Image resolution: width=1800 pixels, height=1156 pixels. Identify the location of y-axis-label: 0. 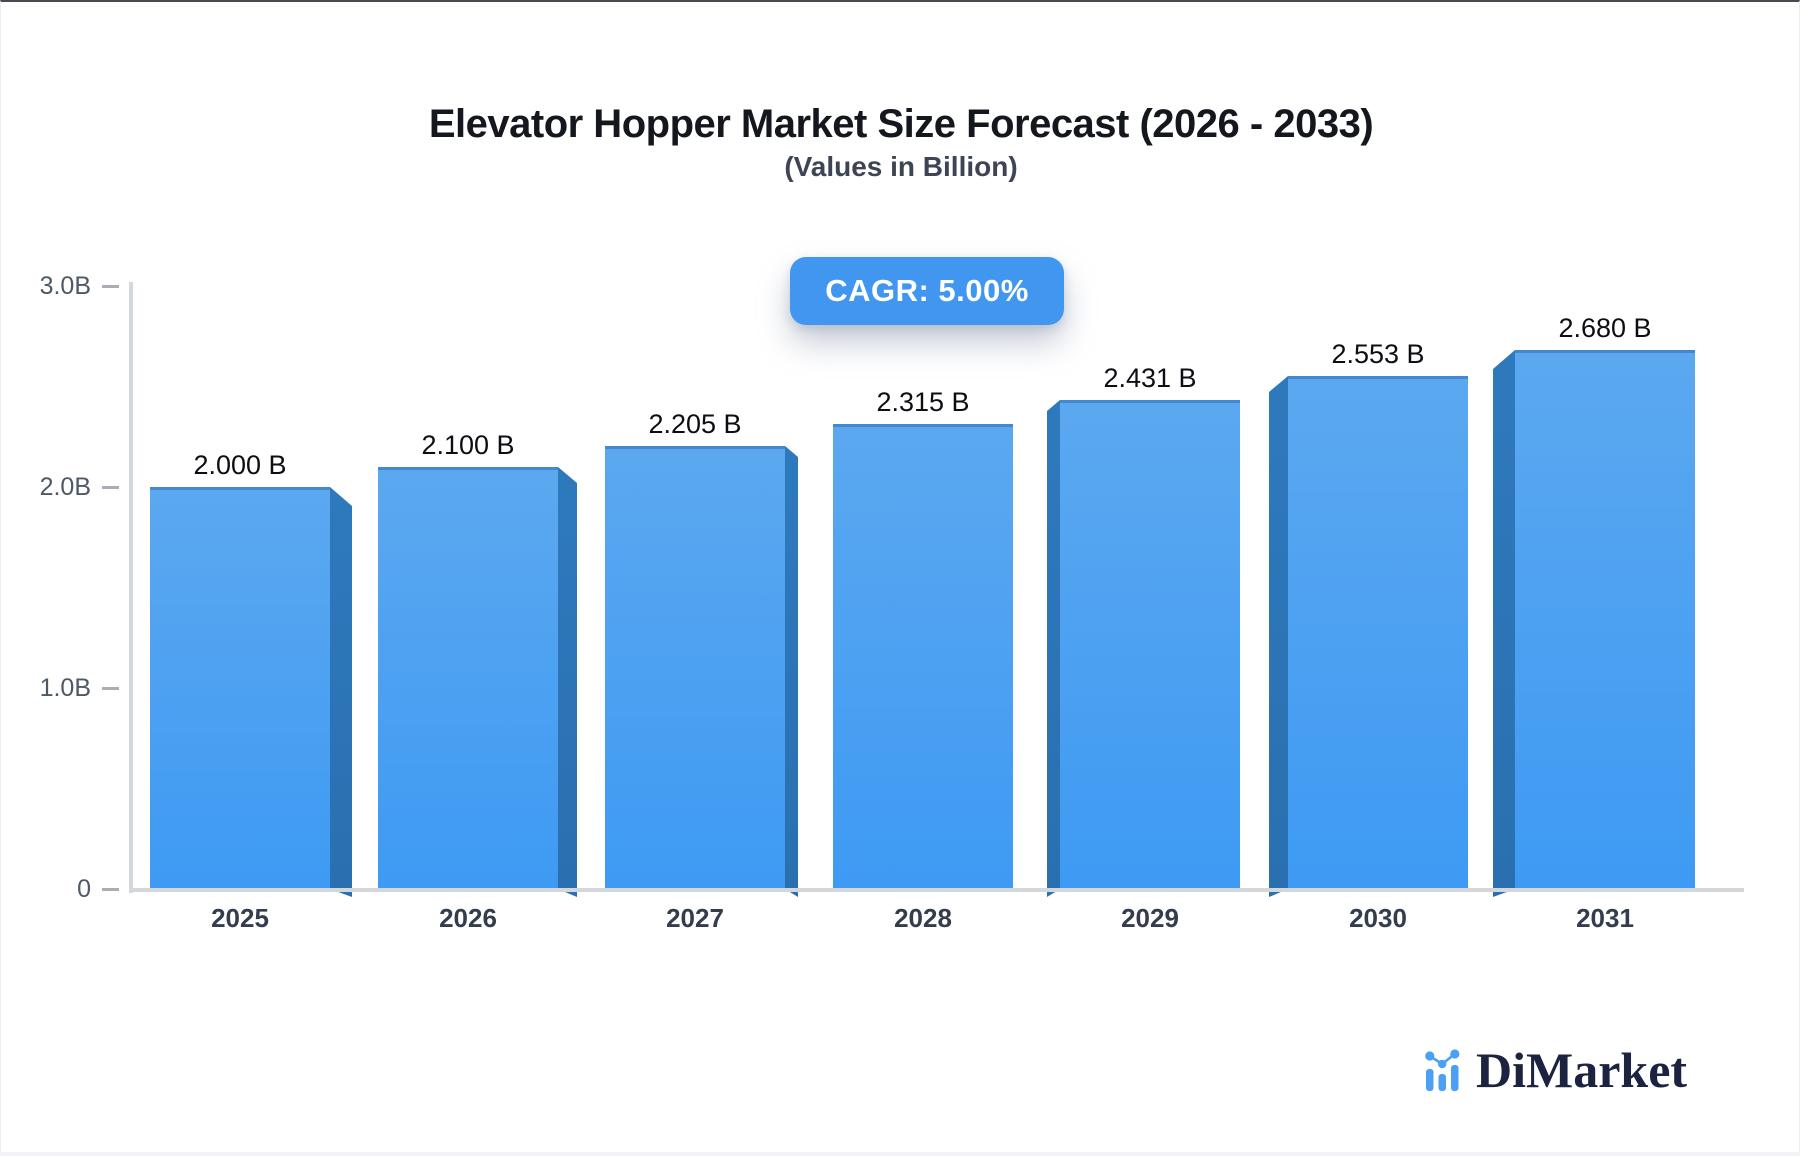
(84, 889).